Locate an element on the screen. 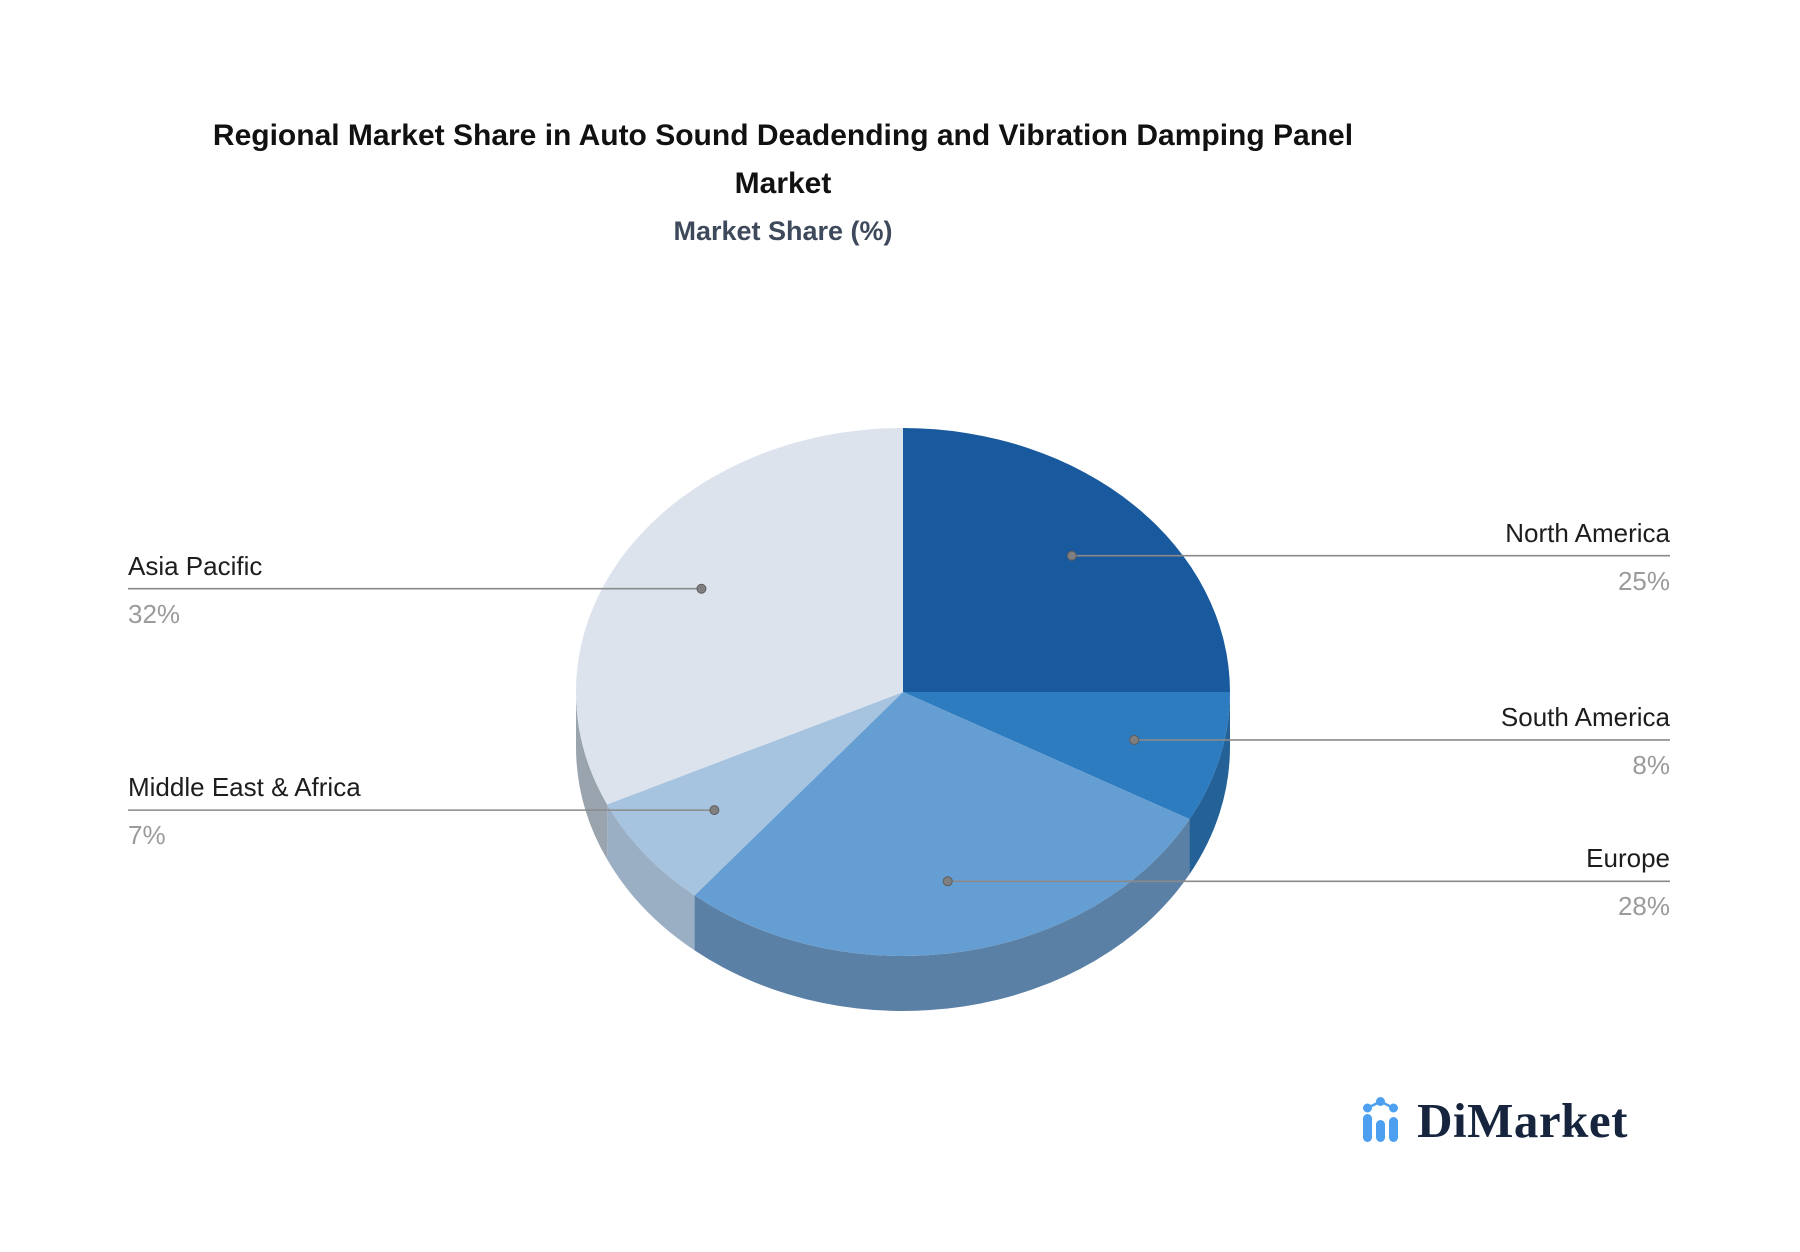 This screenshot has width=1800, height=1252. pie-slice-wall-middle-east-africa is located at coordinates (651, 877).